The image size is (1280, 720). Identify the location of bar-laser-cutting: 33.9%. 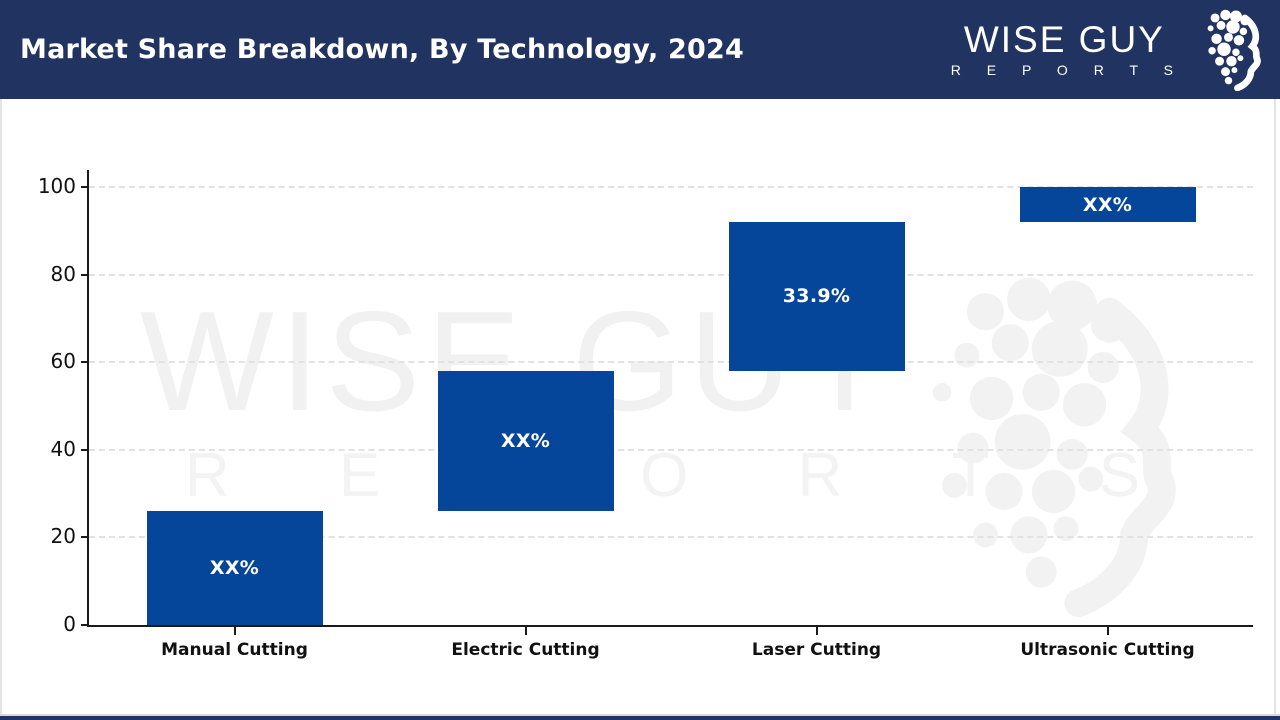
(816, 296).